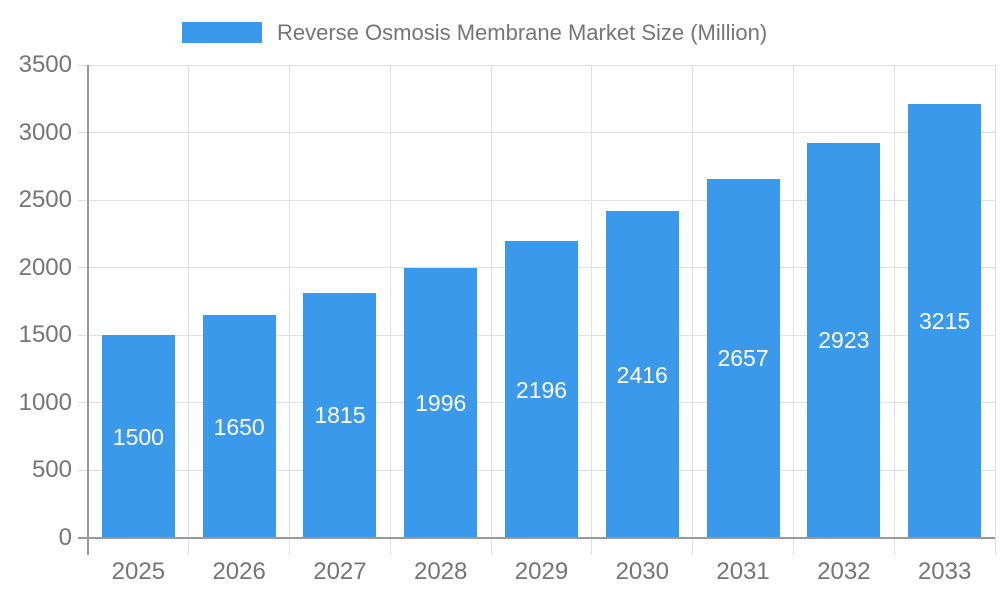 The width and height of the screenshot is (1000, 600). Describe the element at coordinates (45, 267) in the screenshot. I see `y-axis-label: 2000` at that location.